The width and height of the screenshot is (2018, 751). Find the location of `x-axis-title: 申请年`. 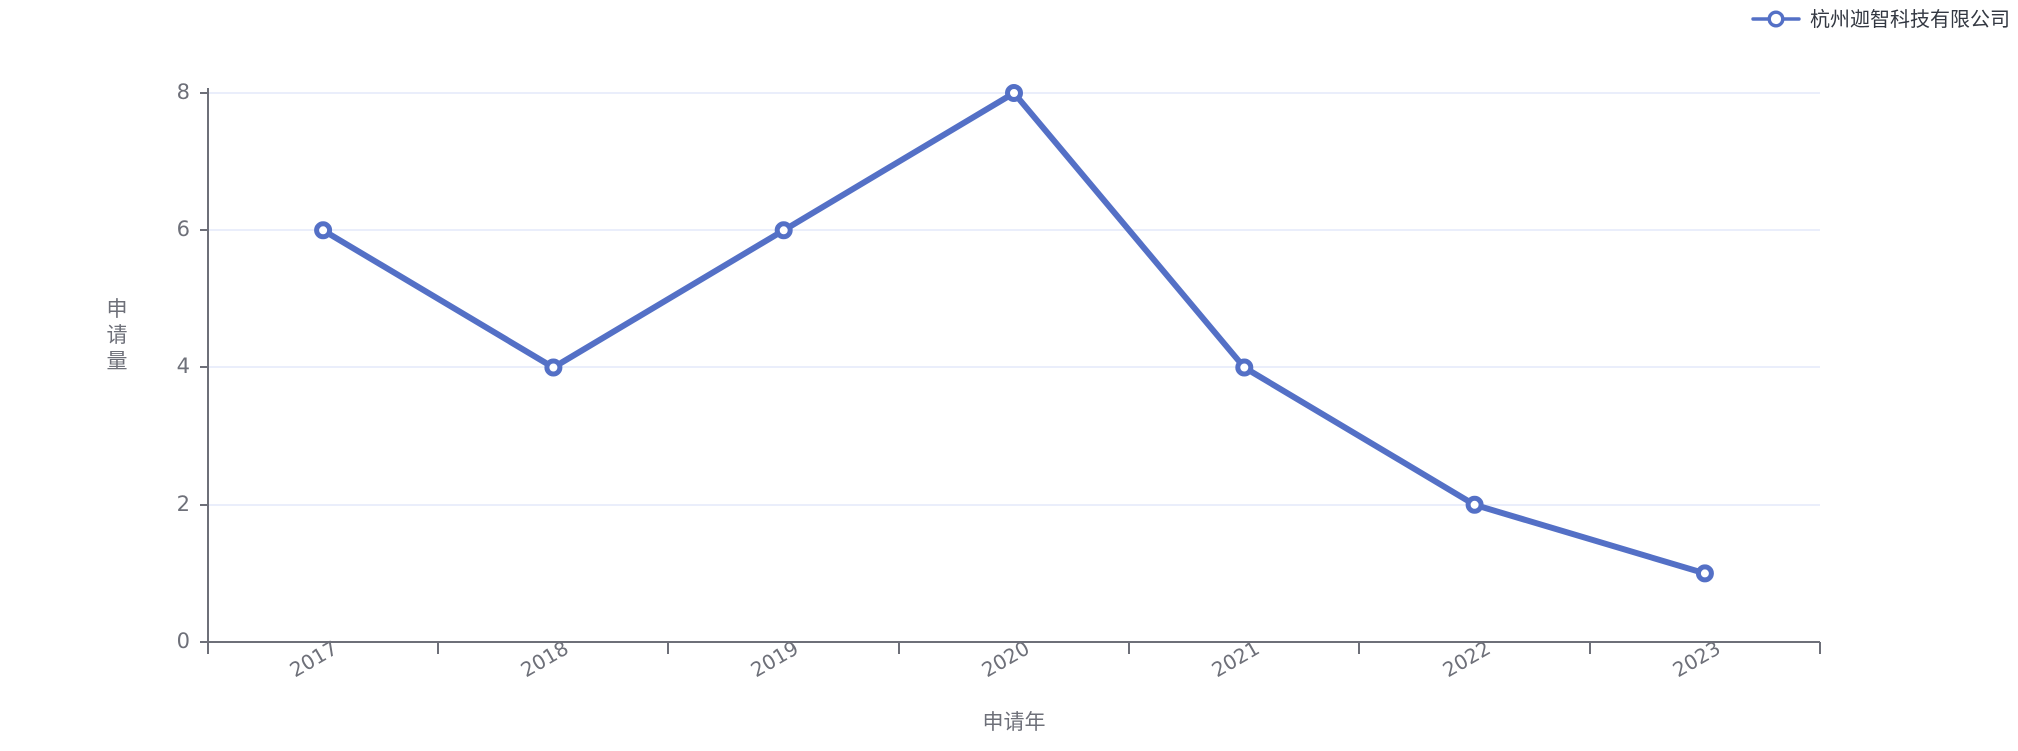

x-axis-title: 申请年 is located at coordinates (1014, 722).